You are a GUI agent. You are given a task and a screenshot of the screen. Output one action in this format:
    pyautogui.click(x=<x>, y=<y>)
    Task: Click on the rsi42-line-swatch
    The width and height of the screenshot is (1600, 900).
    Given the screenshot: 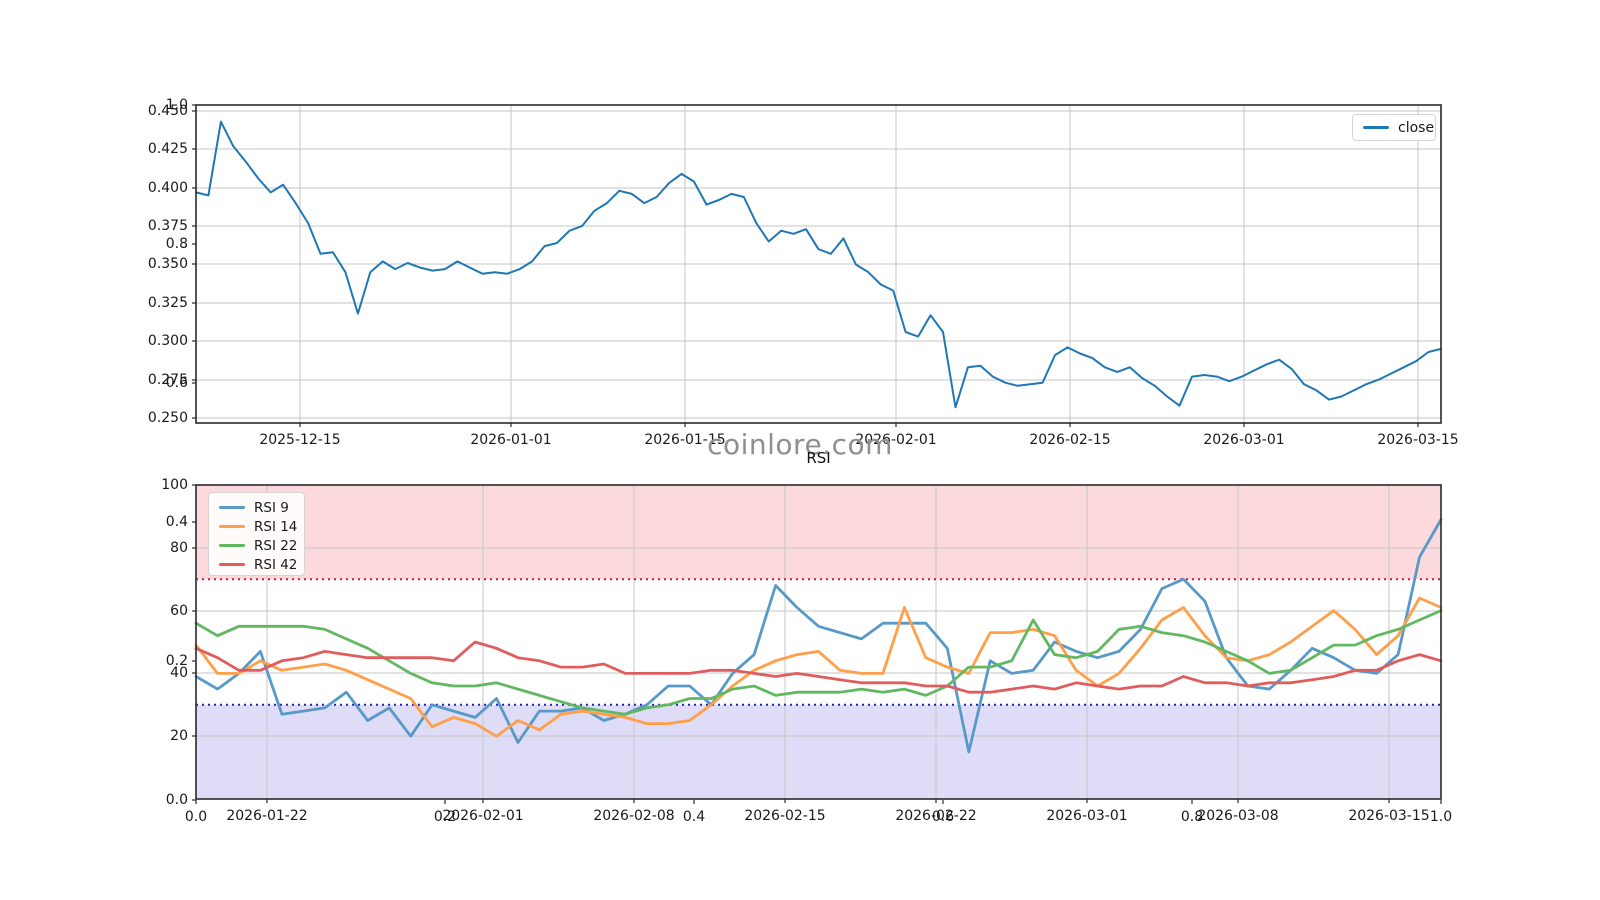 What is the action you would take?
    pyautogui.click(x=232, y=564)
    